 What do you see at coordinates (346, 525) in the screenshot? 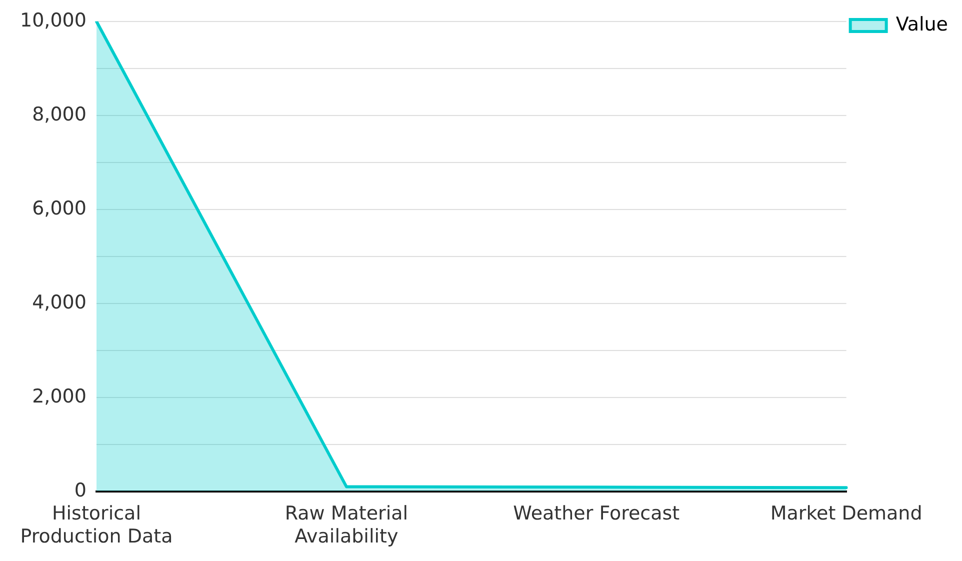
I see `x-tick-label: Raw Material Availability` at bounding box center [346, 525].